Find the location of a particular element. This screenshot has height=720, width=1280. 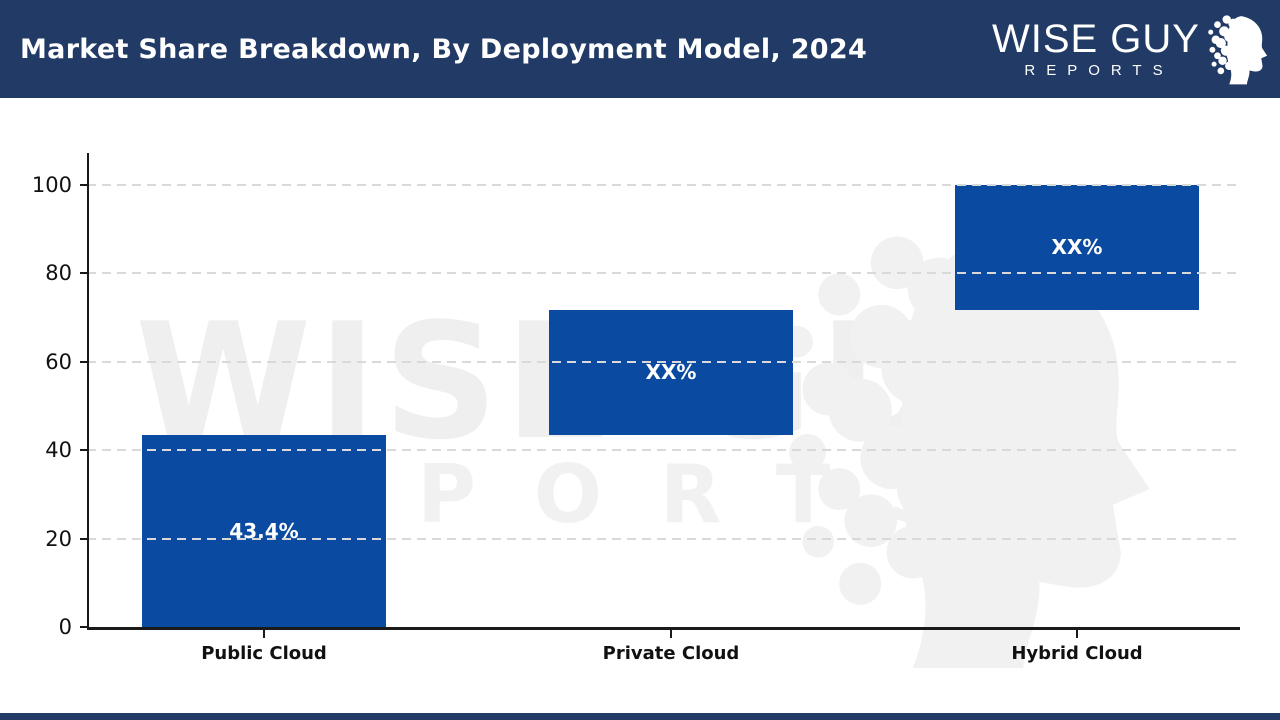

x-category-label: Private Cloud is located at coordinates (671, 653).